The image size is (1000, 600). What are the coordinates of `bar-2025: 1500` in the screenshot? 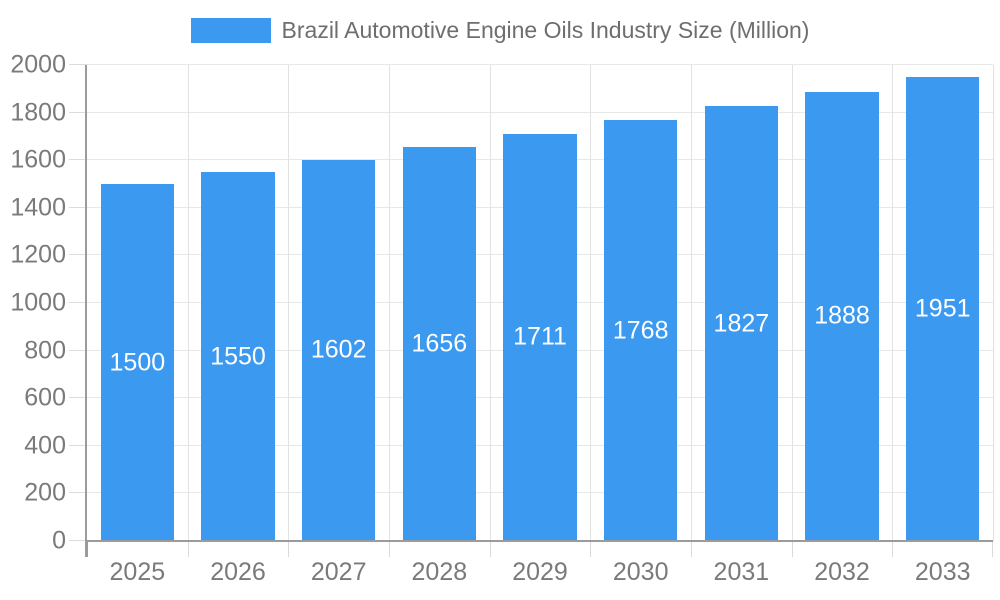 It's located at (137, 362).